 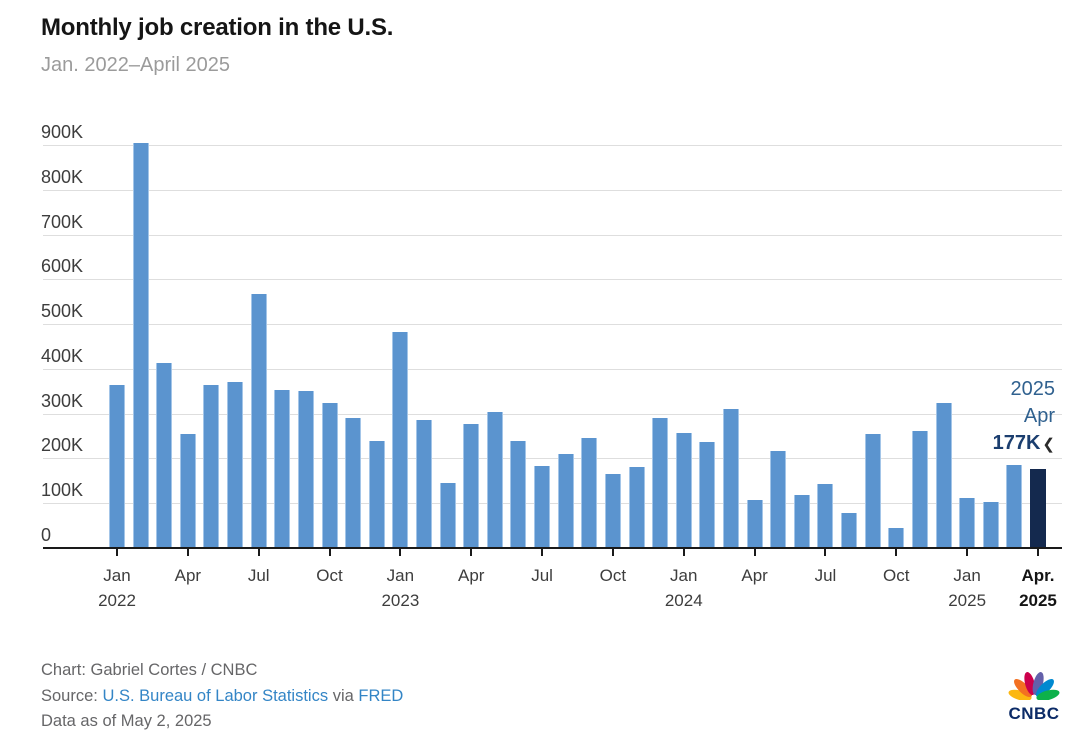 What do you see at coordinates (754, 523) in the screenshot?
I see `bar-apr-2024` at bounding box center [754, 523].